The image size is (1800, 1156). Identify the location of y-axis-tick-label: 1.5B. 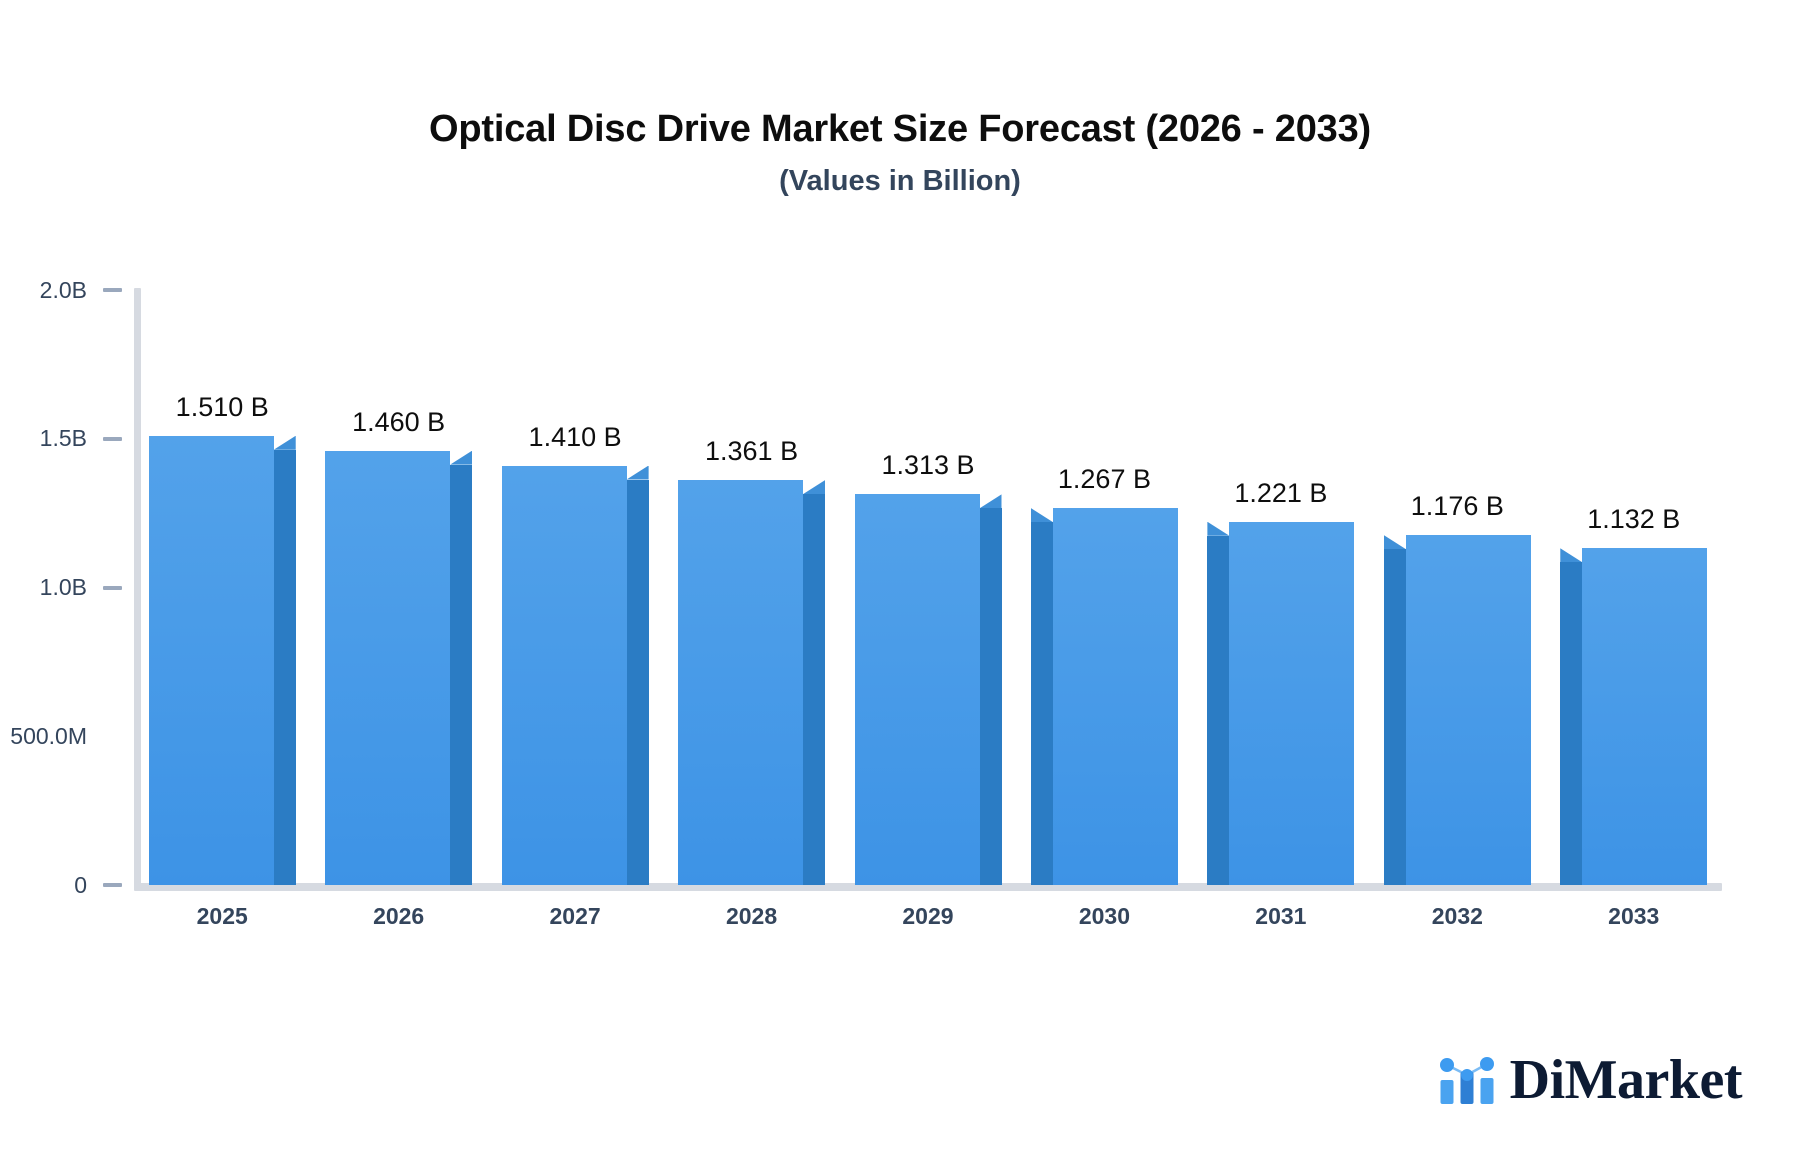
(63, 438).